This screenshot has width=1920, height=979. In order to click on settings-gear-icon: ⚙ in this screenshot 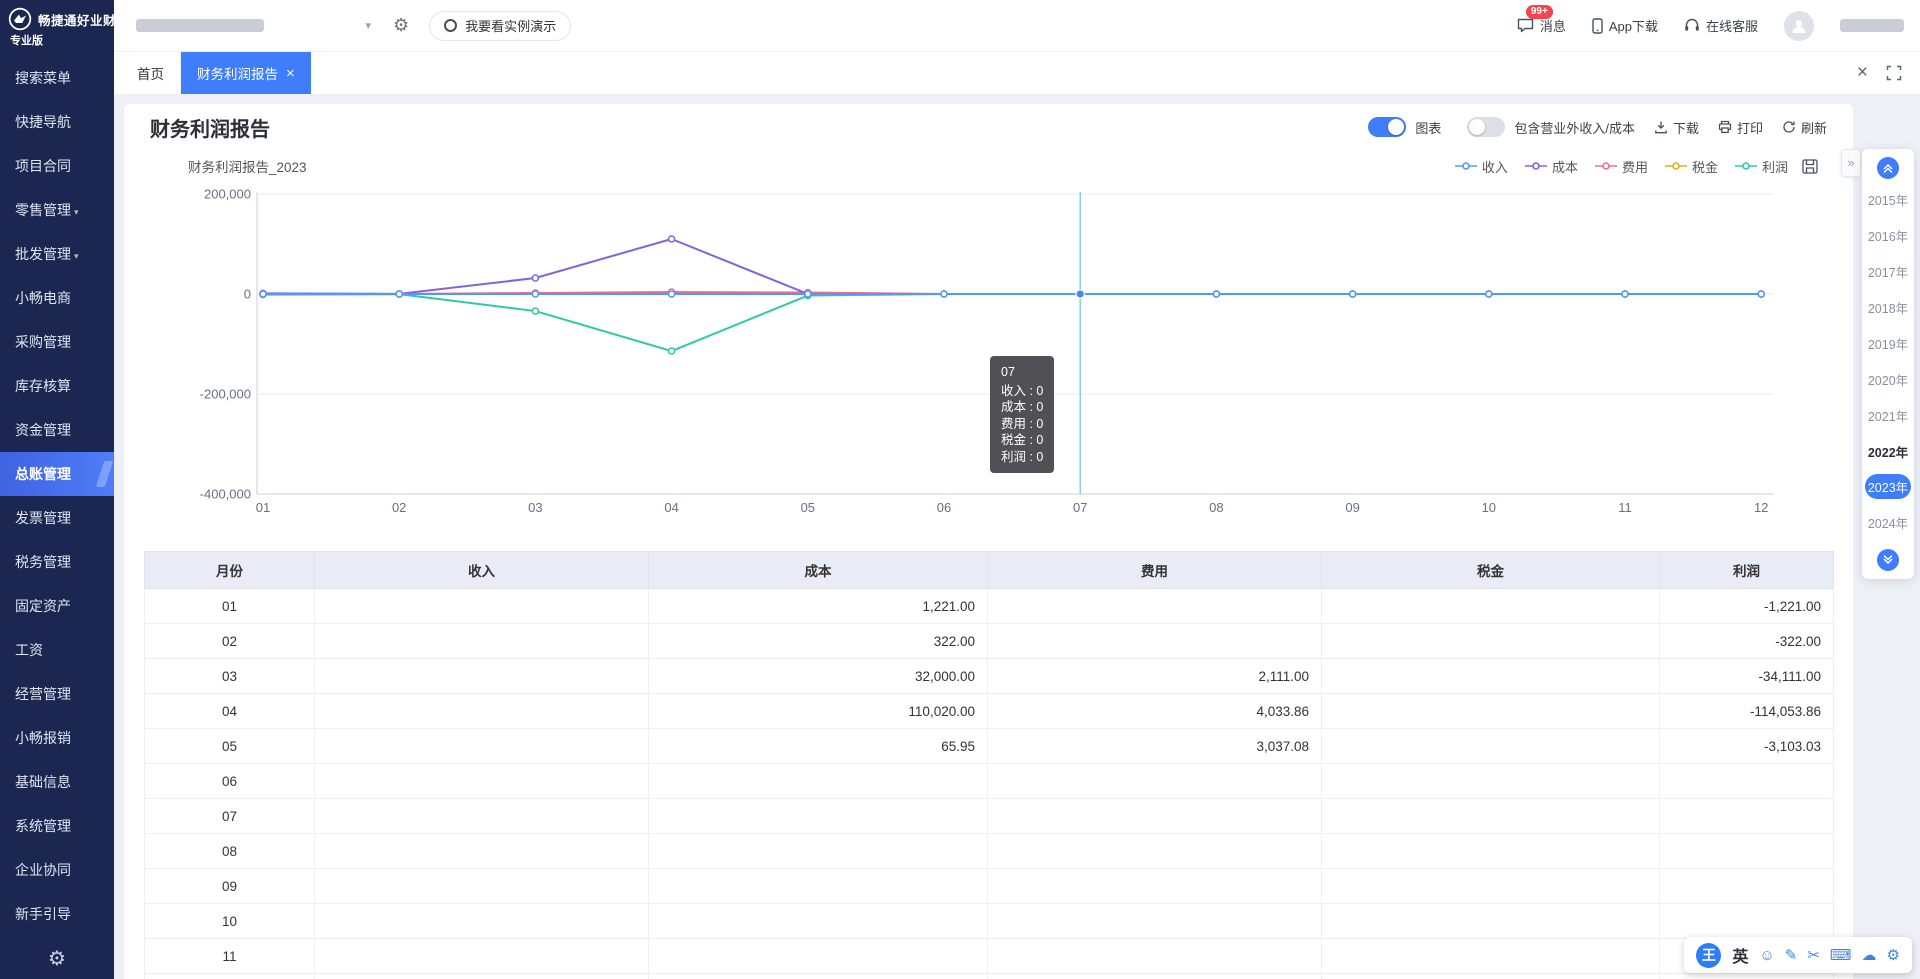, I will do `click(401, 25)`.